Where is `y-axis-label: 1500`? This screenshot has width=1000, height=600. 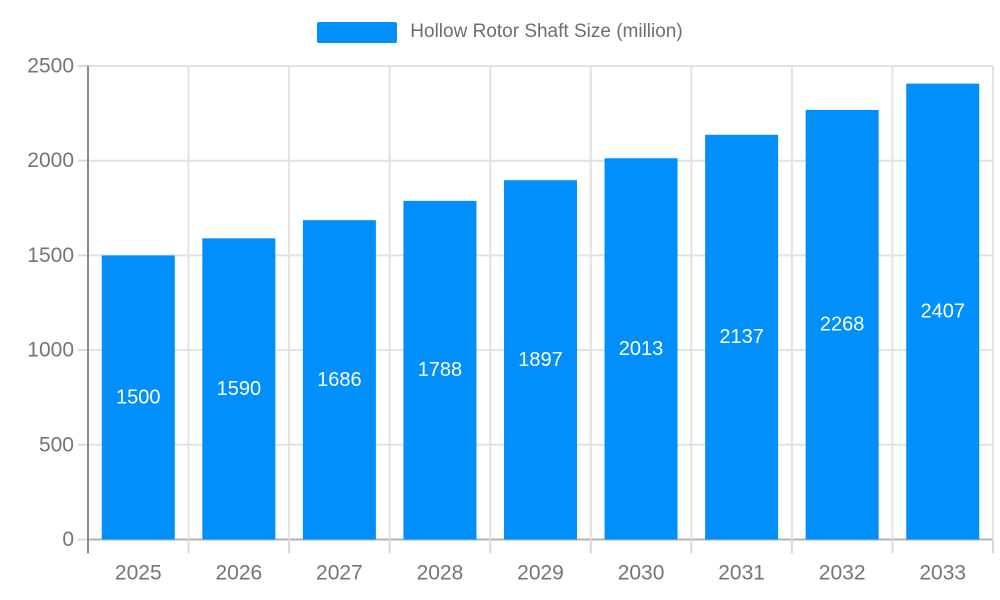
y-axis-label: 1500 is located at coordinates (50, 255).